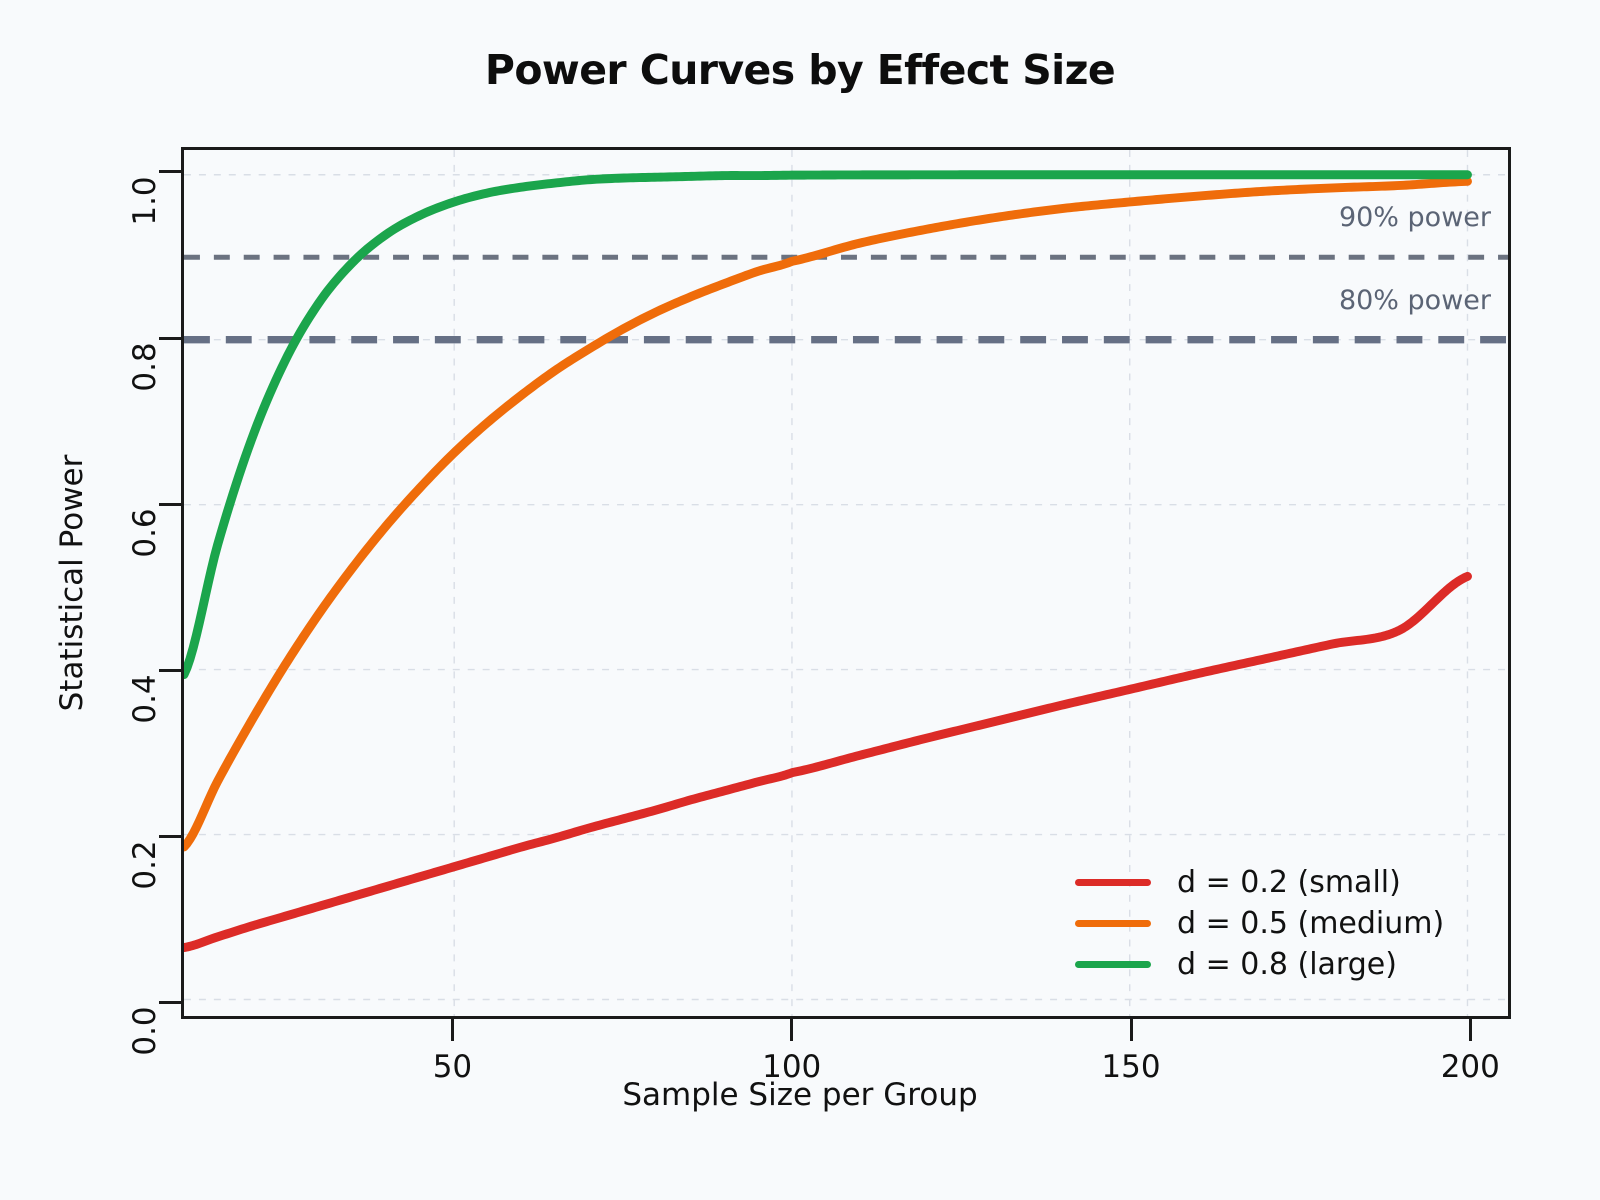  I want to click on x-tick-label: 50, so click(452, 1067).